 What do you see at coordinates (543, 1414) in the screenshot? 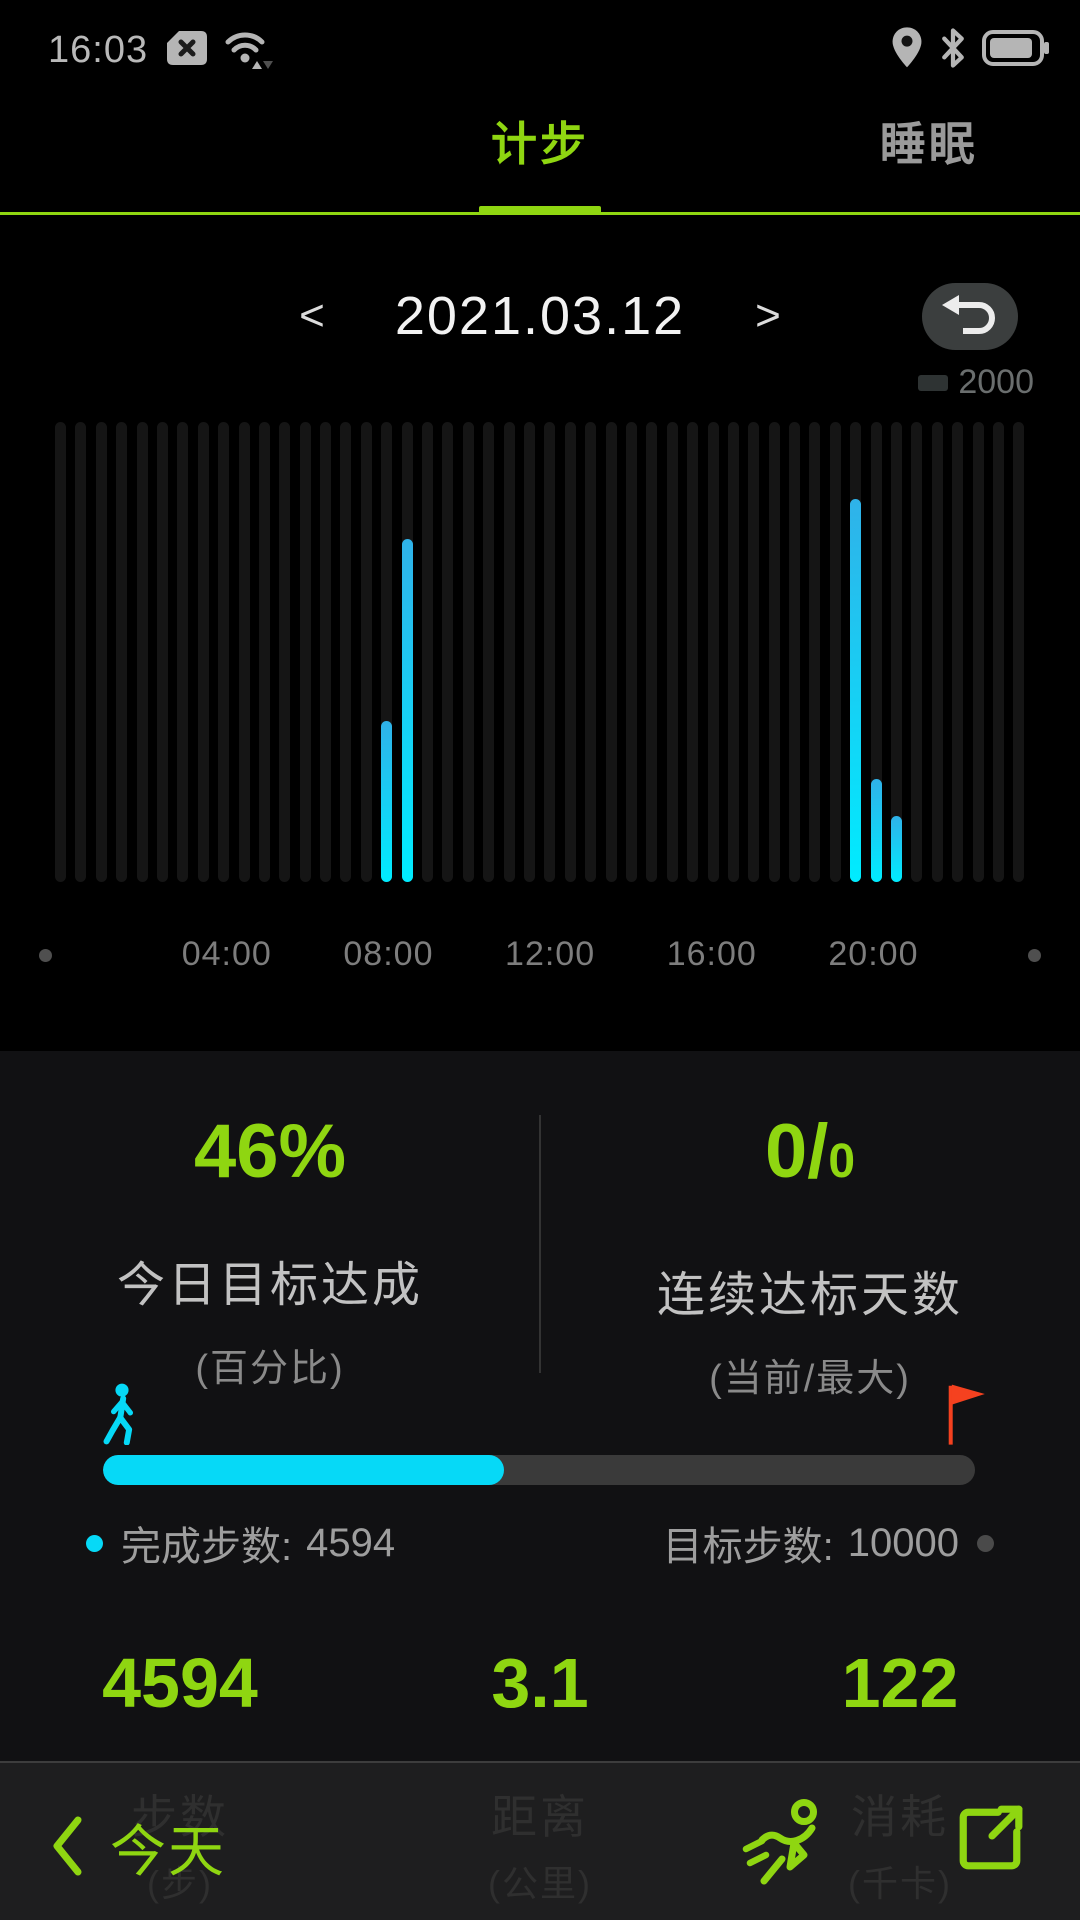
I see `progress-icons-row` at bounding box center [543, 1414].